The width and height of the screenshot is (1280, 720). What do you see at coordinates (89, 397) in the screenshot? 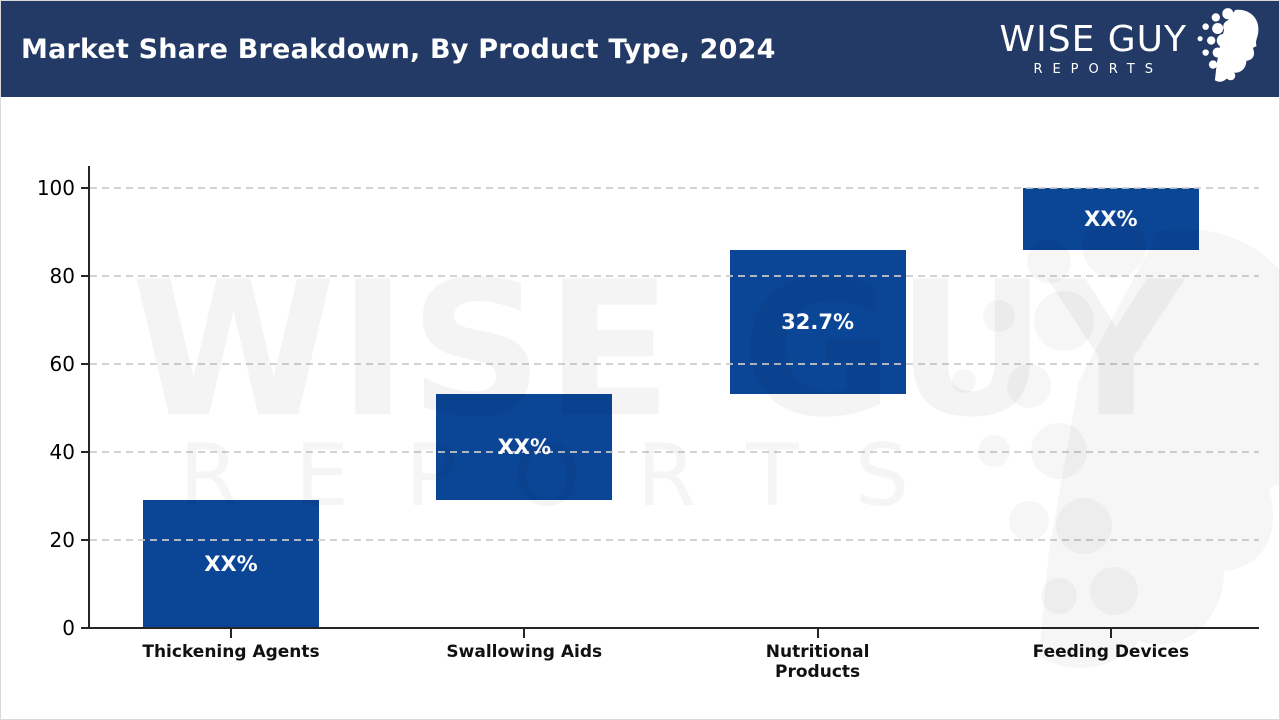
I see `y-axis-spine` at bounding box center [89, 397].